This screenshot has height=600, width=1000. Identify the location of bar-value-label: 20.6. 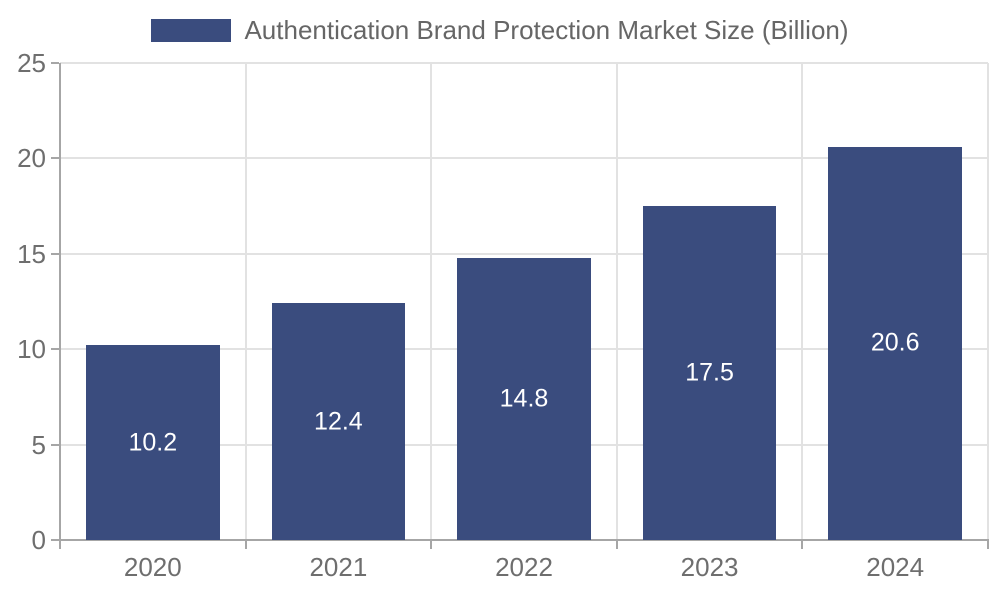
(895, 342).